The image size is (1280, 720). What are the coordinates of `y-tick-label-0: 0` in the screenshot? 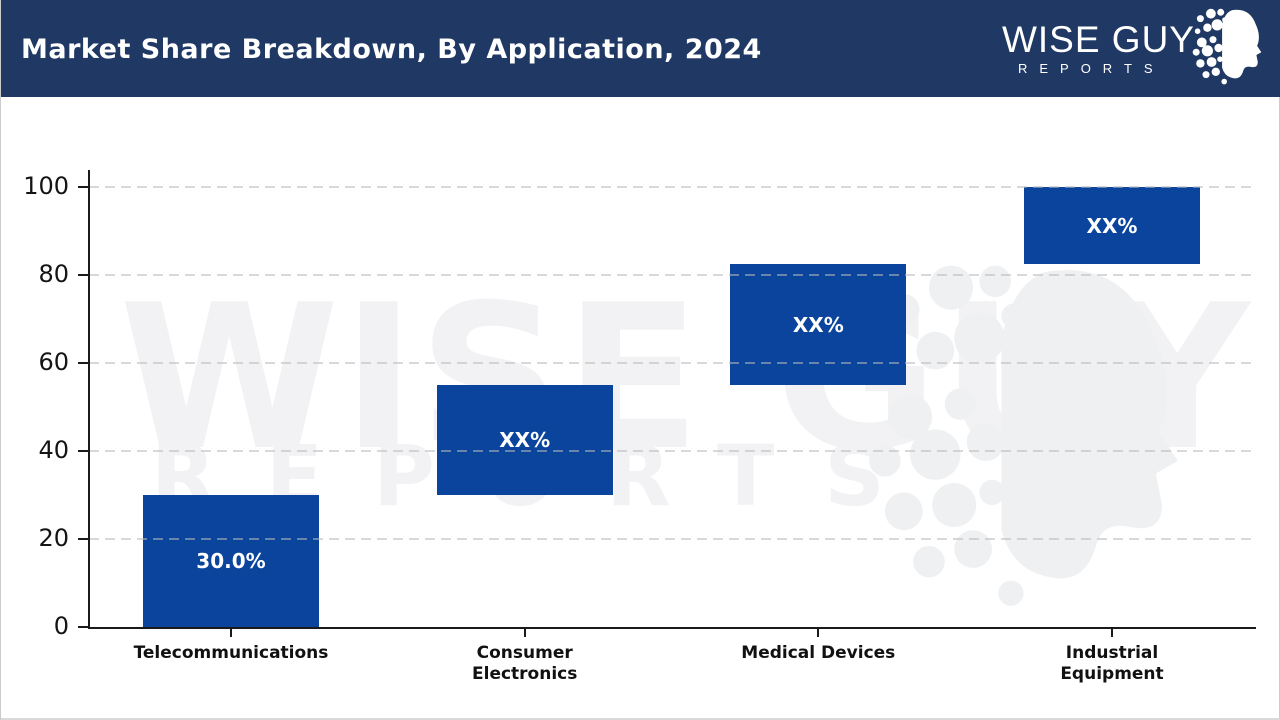 It's located at (61, 626).